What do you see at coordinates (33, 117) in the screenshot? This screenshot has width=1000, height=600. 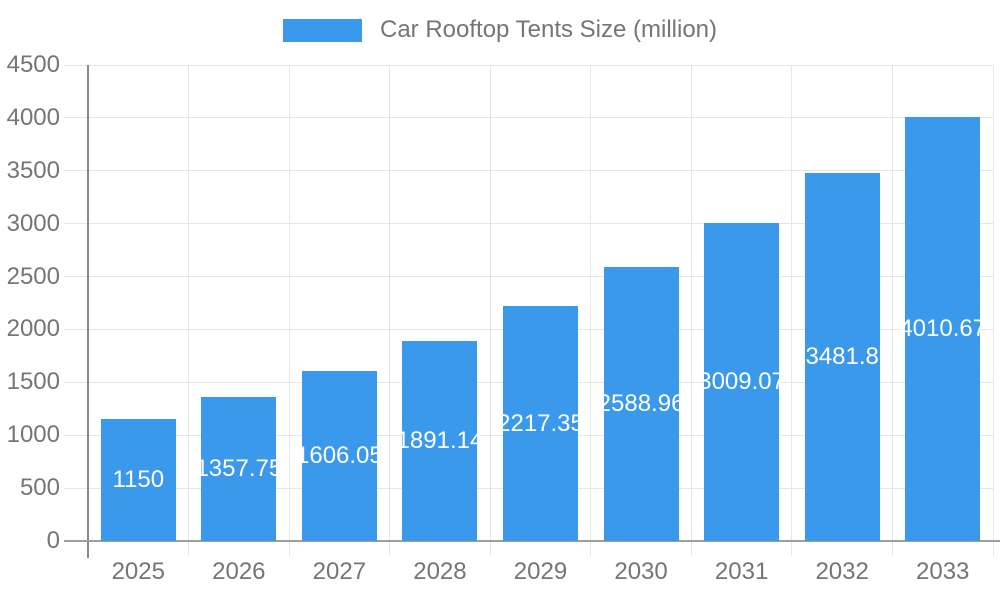 I see `y-axis-tick-label: 4000` at bounding box center [33, 117].